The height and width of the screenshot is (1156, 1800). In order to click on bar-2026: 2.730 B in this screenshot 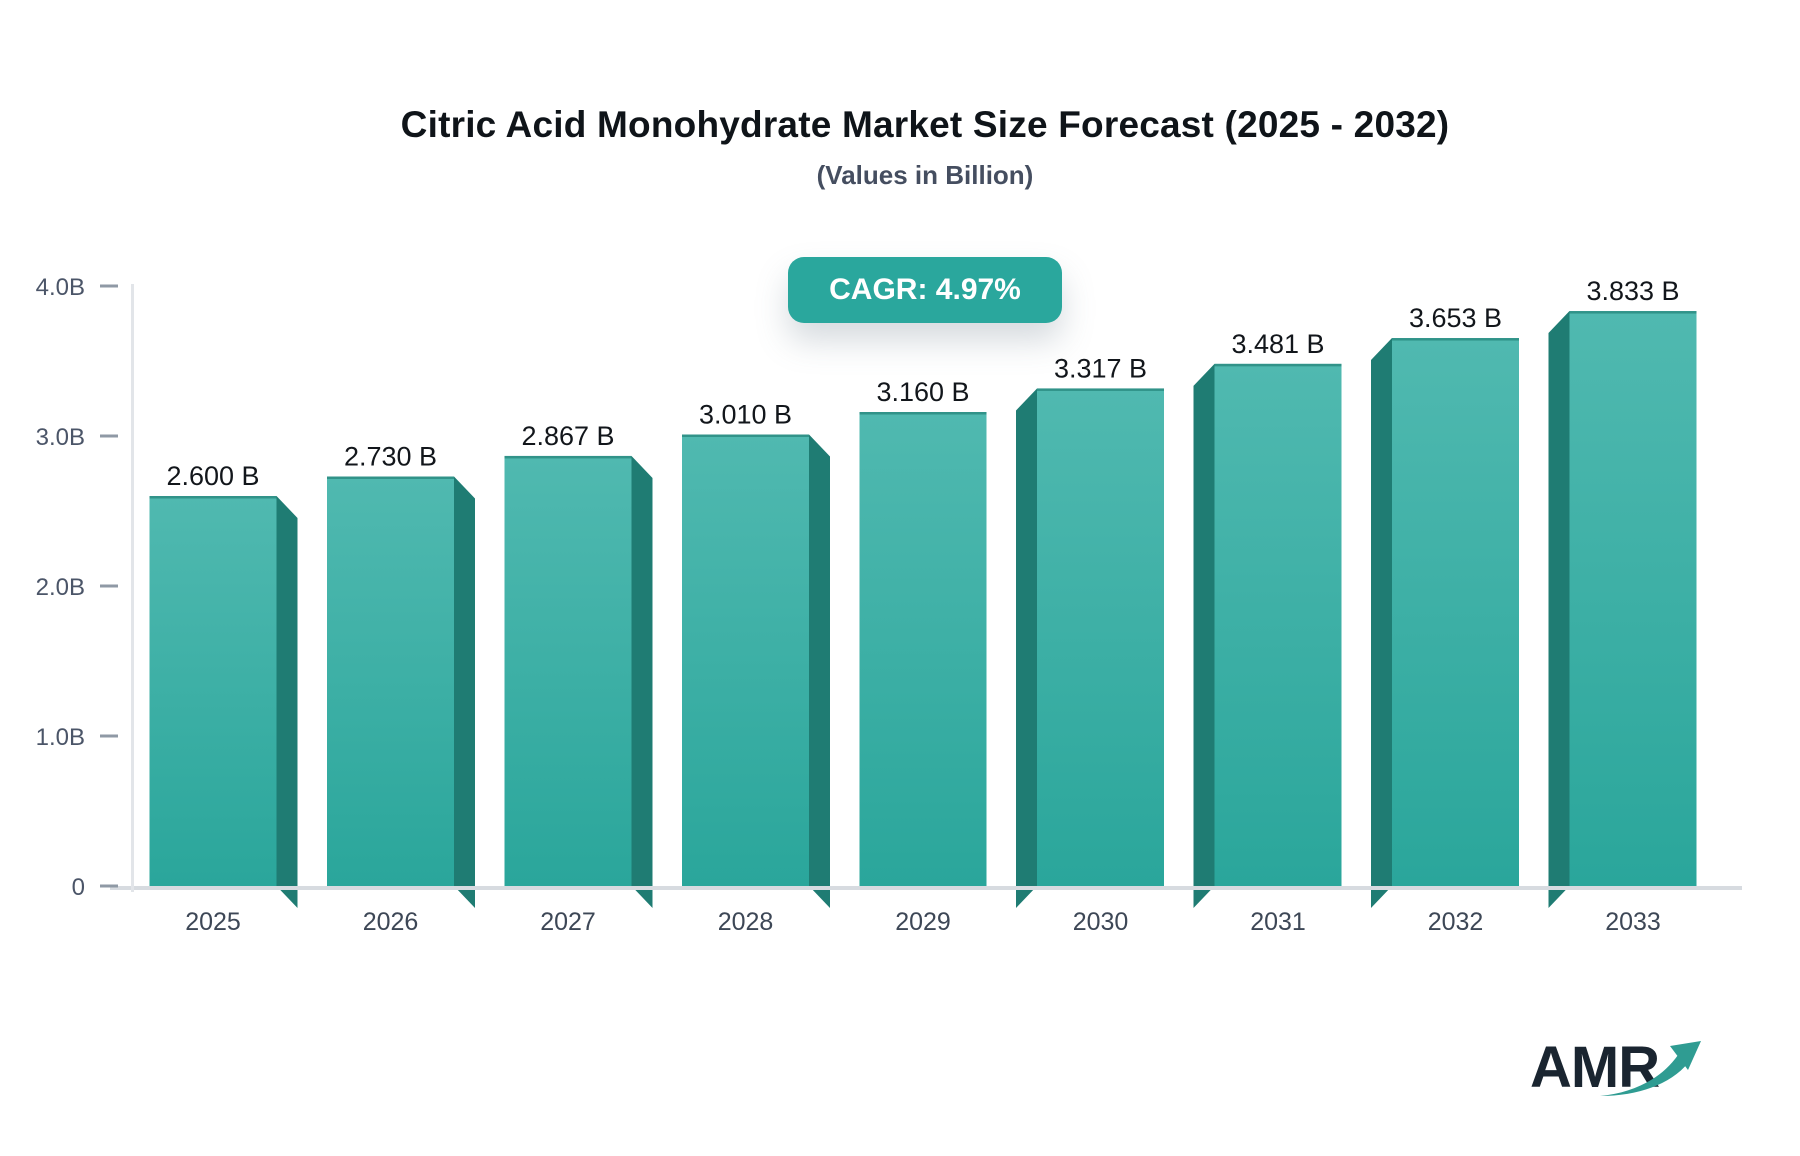, I will do `click(401, 675)`.